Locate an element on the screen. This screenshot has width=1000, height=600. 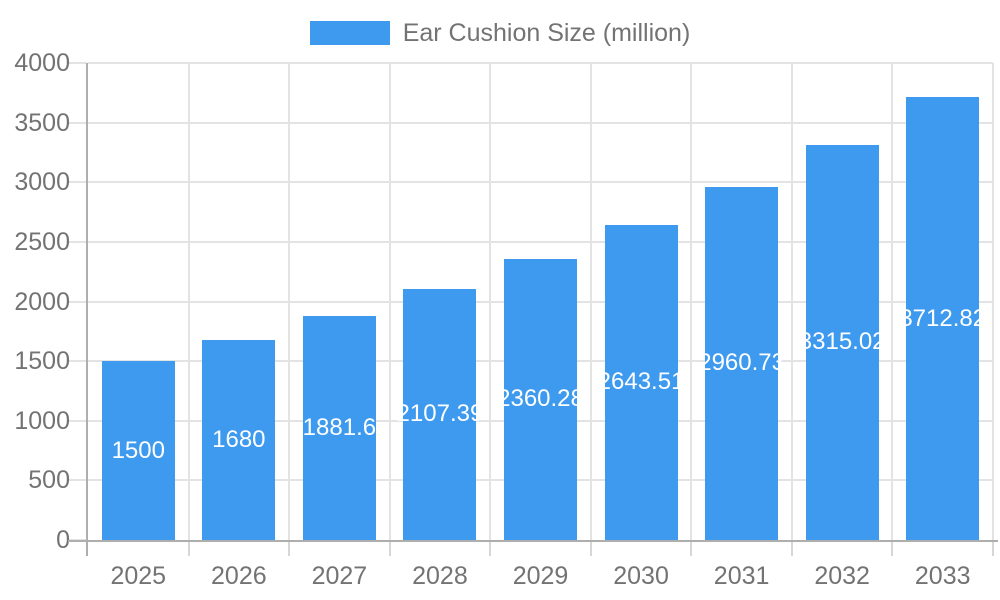
bar-value-label: 2107.39 is located at coordinates (440, 414).